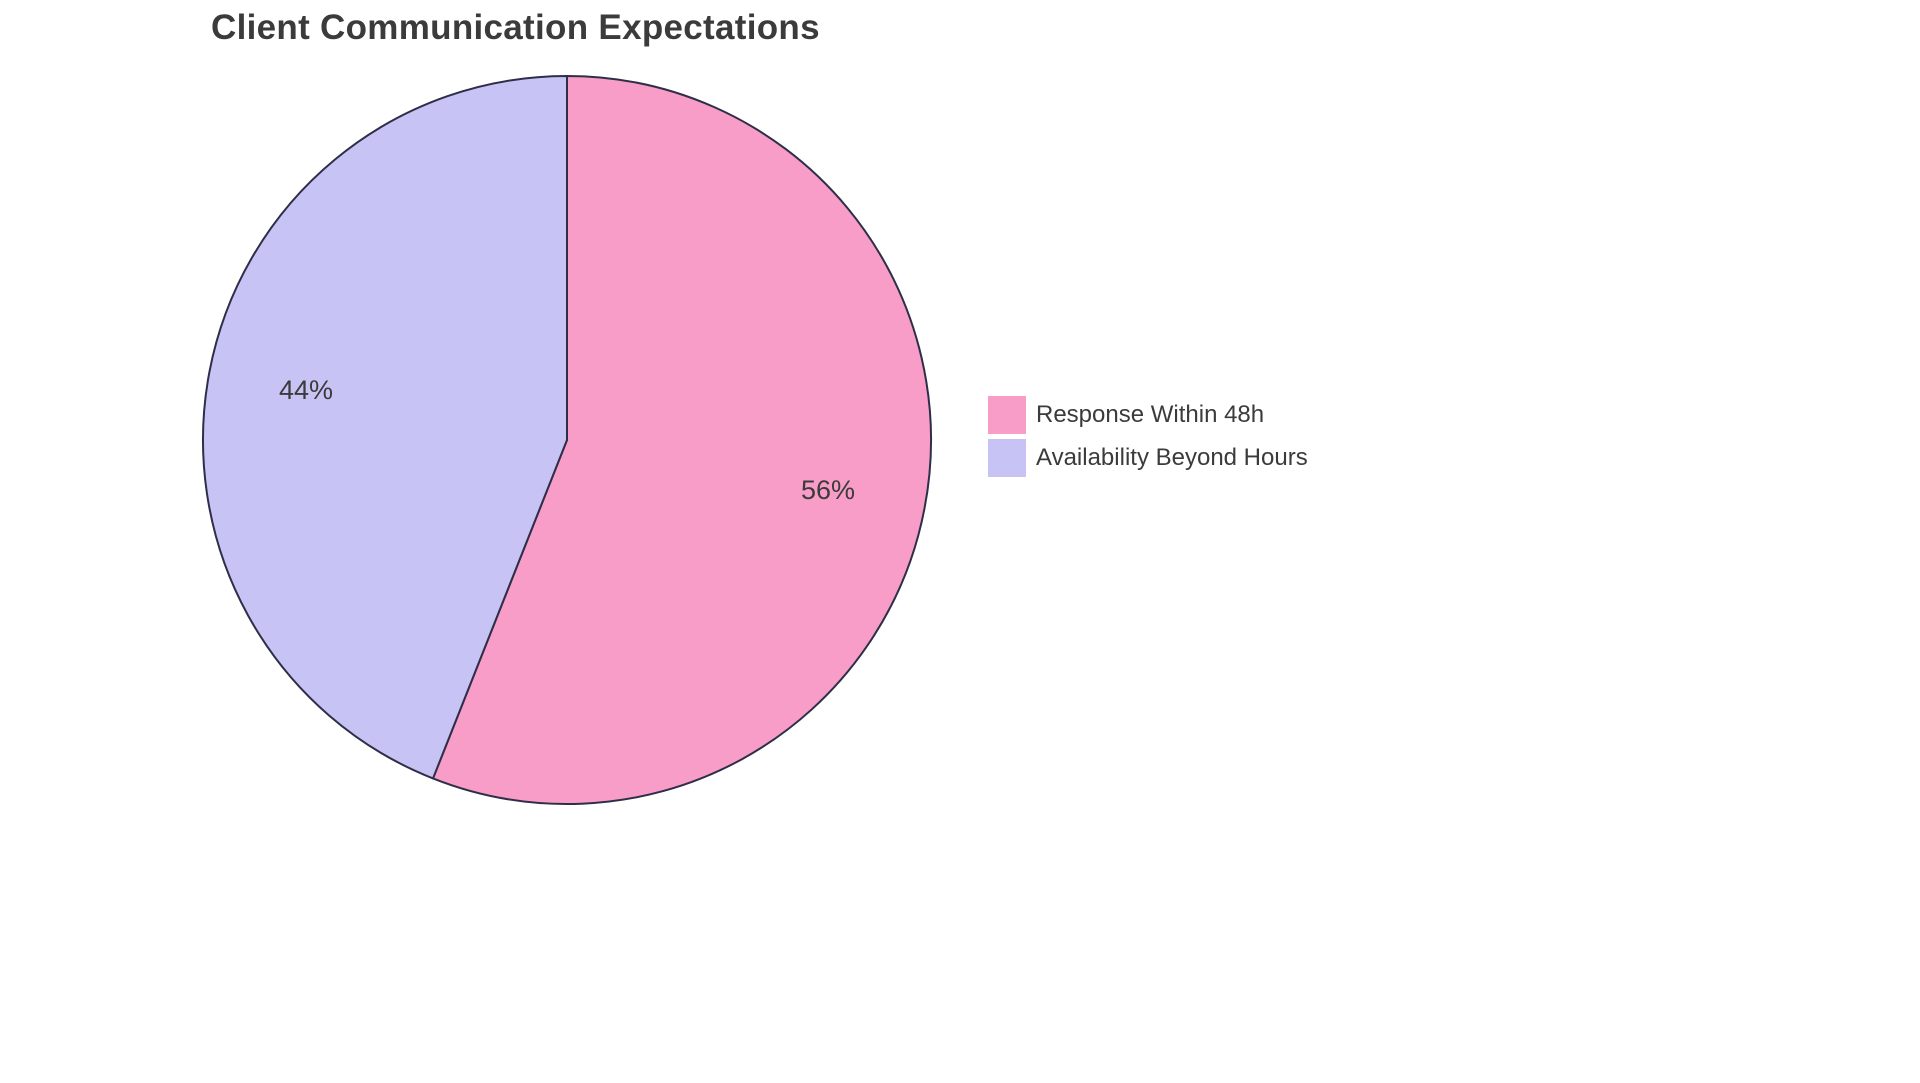 The width and height of the screenshot is (1920, 1083). What do you see at coordinates (306, 390) in the screenshot?
I see `pie-slice-label-1: 44%` at bounding box center [306, 390].